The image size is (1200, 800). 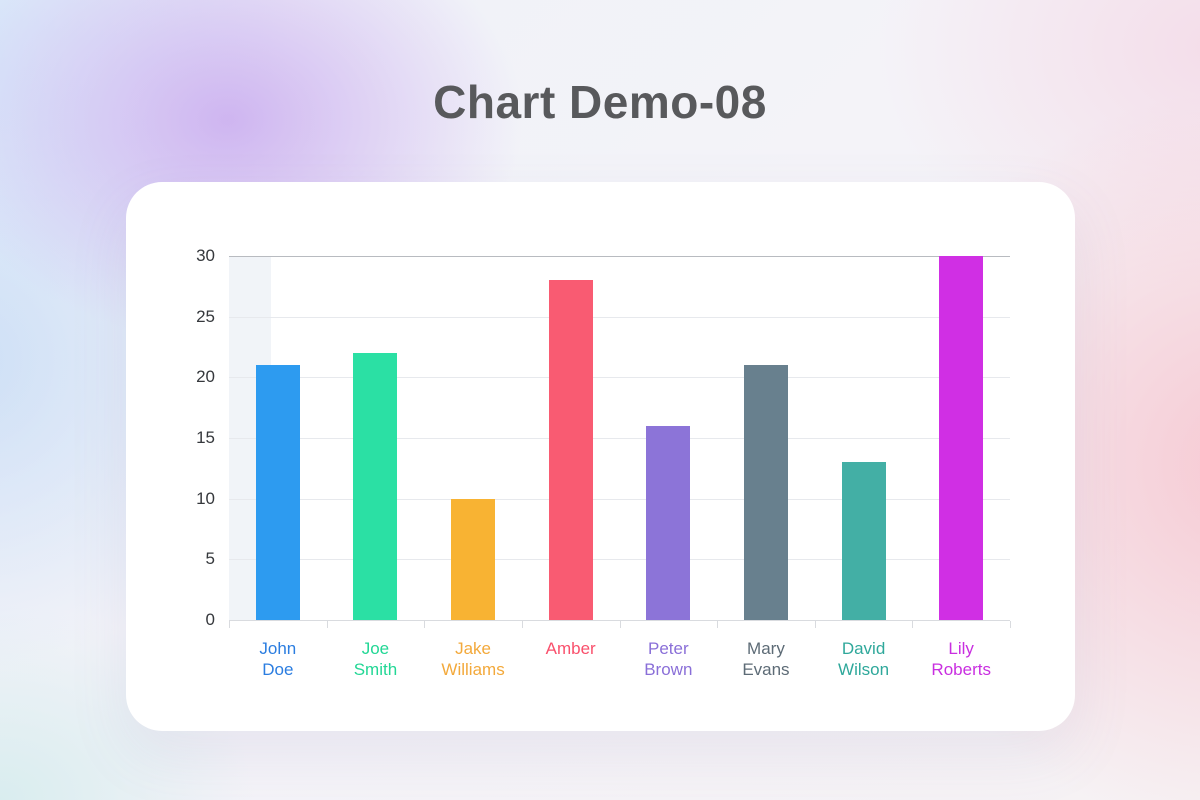 I want to click on y-axis-tick-label-0: 0, so click(x=210, y=619).